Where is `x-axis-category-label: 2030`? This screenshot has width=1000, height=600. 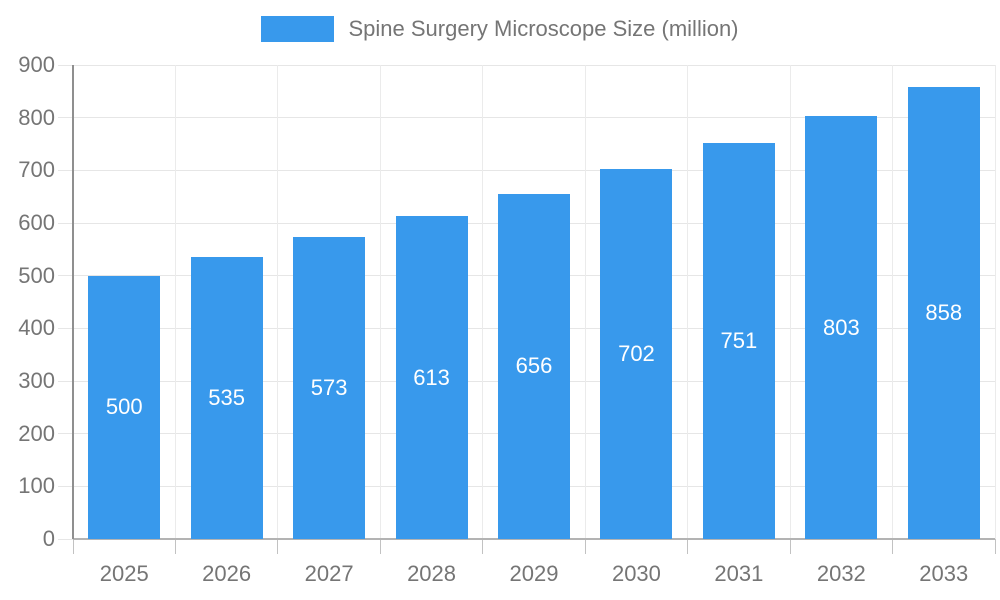
x-axis-category-label: 2030 is located at coordinates (636, 573).